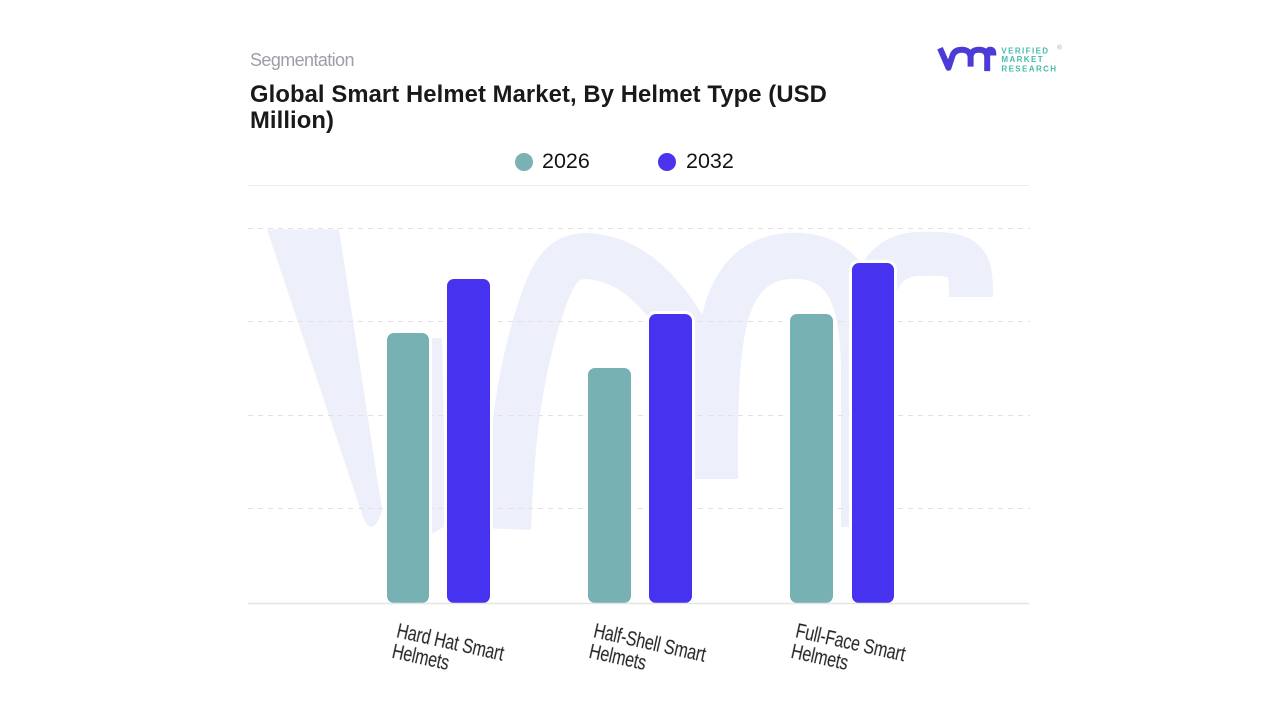  I want to click on svg-text: MARKET, so click(1022, 59).